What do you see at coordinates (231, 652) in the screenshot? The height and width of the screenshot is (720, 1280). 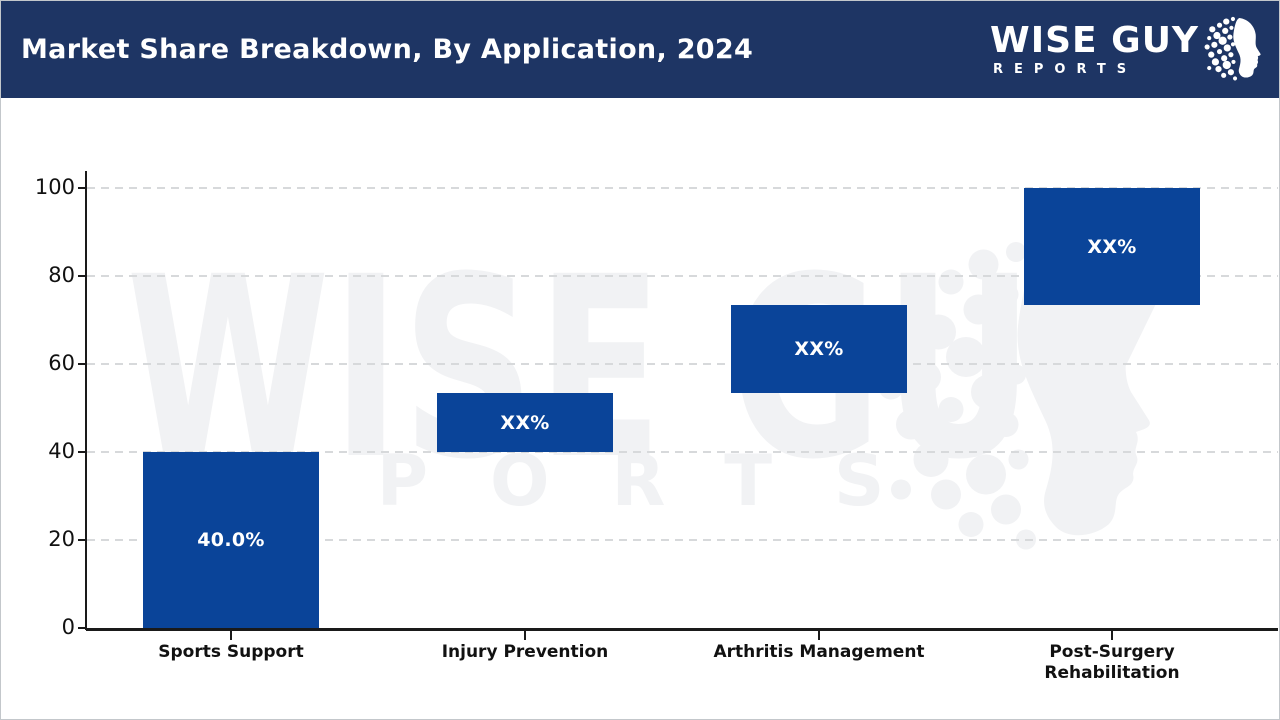 I see `x-axis-category-label: Sports Support` at bounding box center [231, 652].